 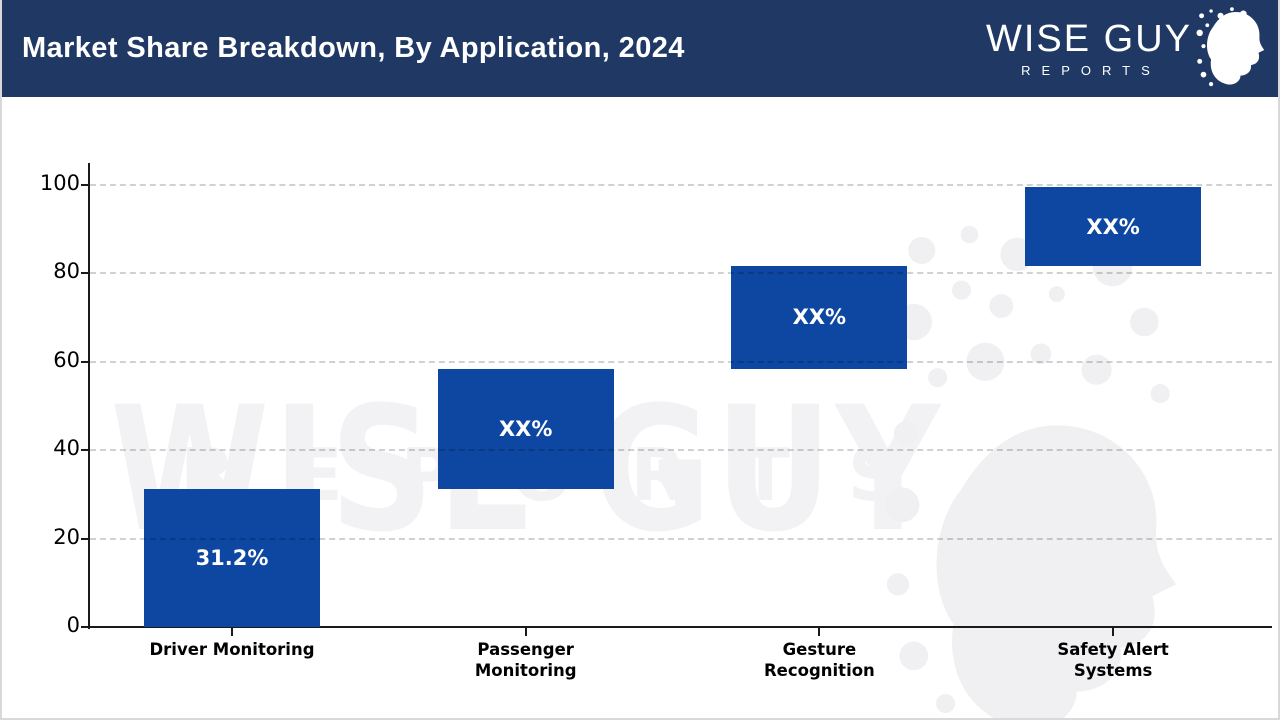 What do you see at coordinates (525, 660) in the screenshot?
I see `x-axis-category-label: Passenger Monitoring` at bounding box center [525, 660].